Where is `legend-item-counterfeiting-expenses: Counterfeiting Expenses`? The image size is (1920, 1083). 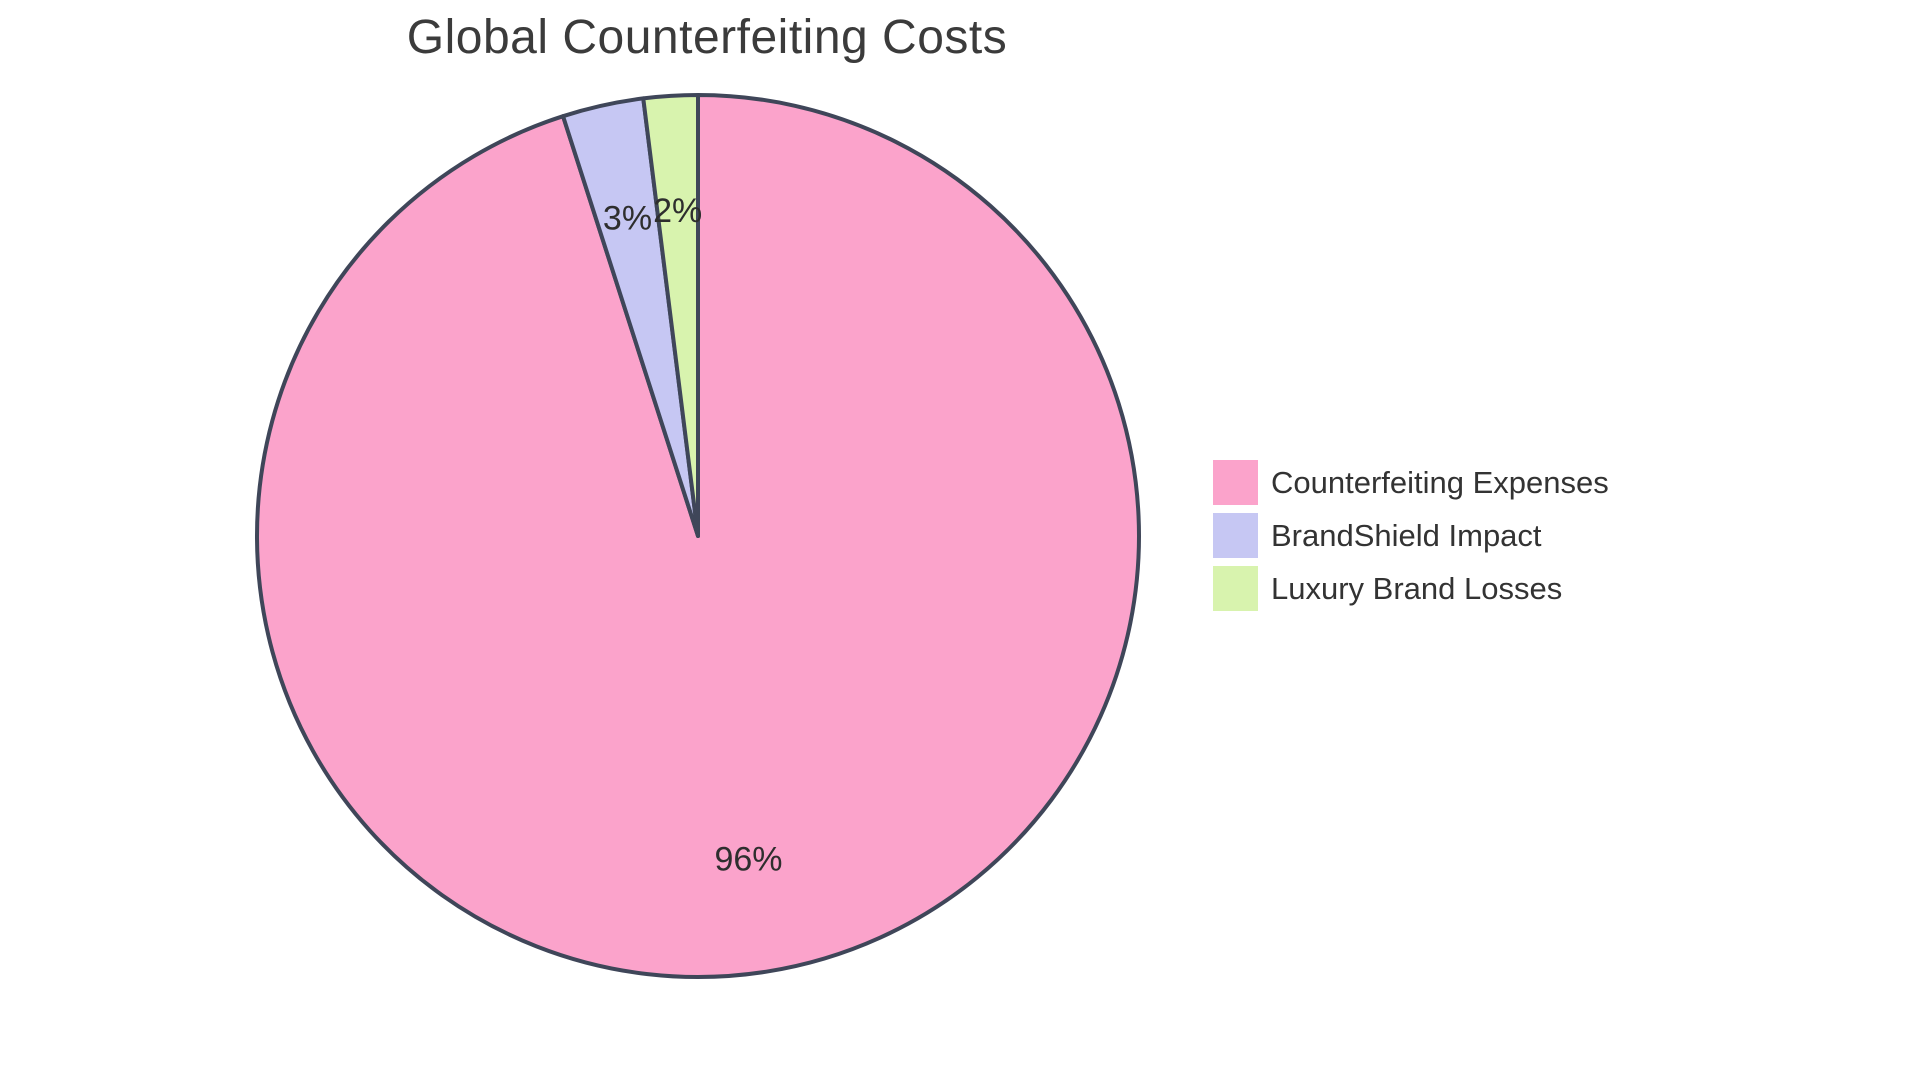
legend-item-counterfeiting-expenses: Counterfeiting Expenses is located at coordinates (1411, 482).